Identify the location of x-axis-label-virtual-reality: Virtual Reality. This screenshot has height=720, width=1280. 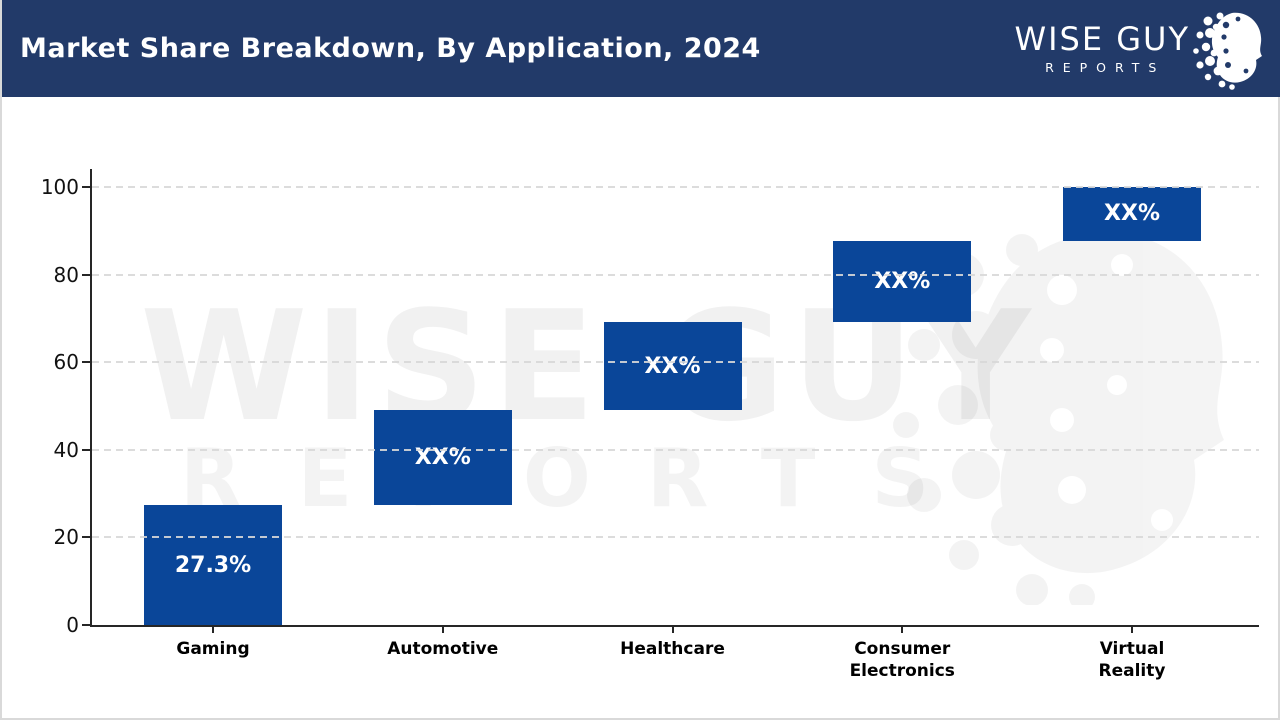
(1132, 660).